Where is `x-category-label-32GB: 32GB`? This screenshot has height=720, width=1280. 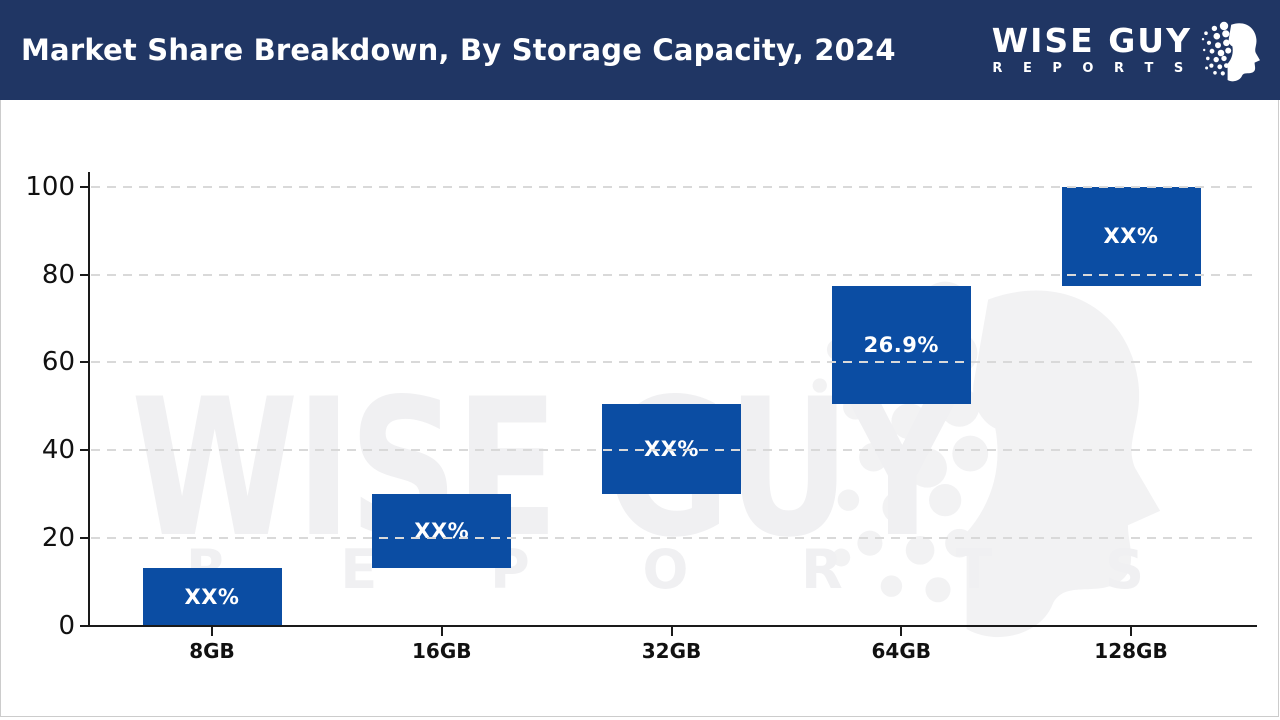 x-category-label-32GB: 32GB is located at coordinates (671, 650).